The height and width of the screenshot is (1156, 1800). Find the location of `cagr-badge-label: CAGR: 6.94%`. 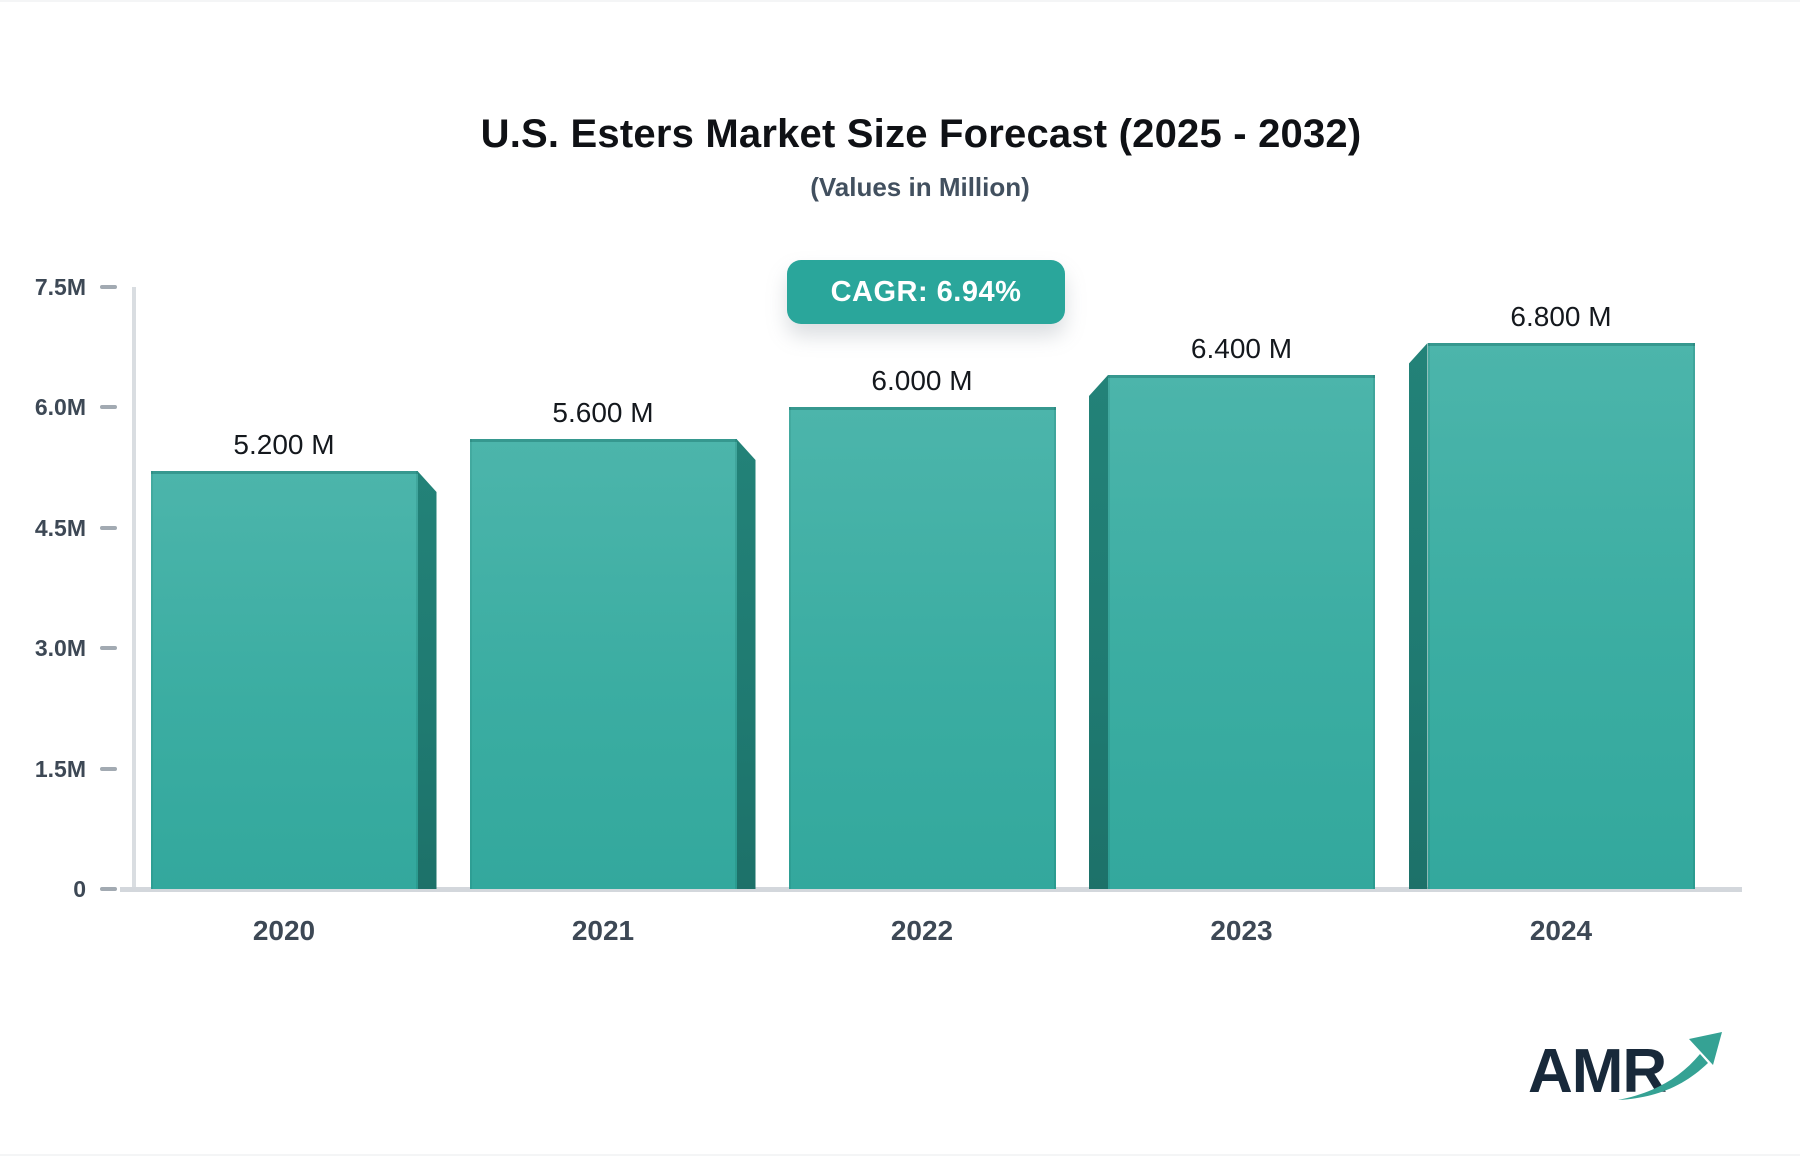

cagr-badge-label: CAGR: 6.94% is located at coordinates (926, 291).